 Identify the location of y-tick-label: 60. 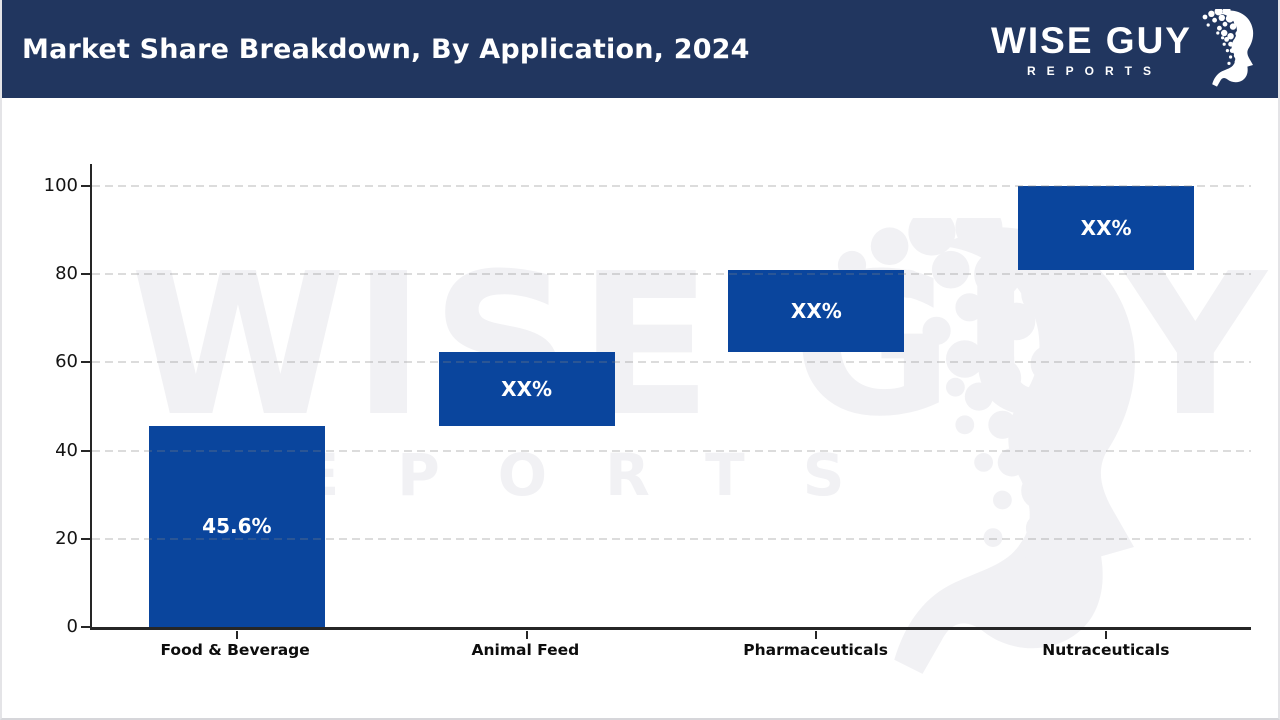
(66, 362).